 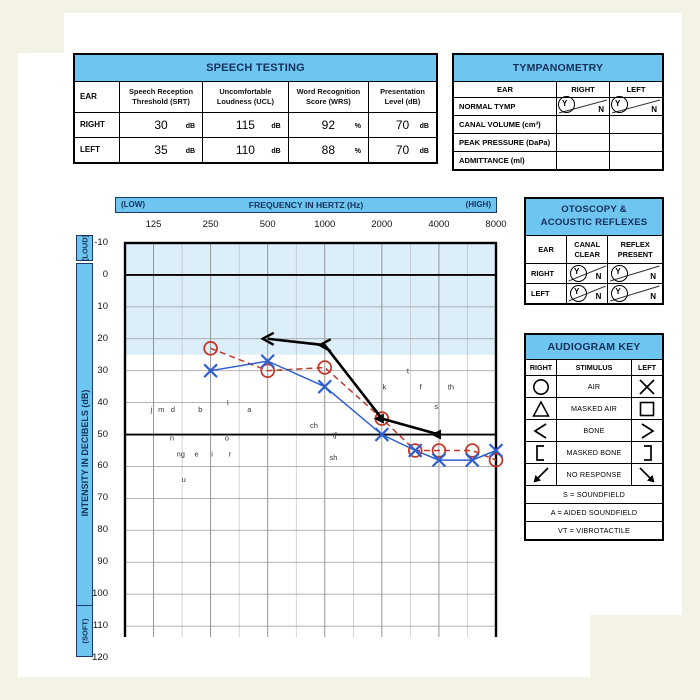 I want to click on otos-left-reflex-present: Y N, so click(x=635, y=294).